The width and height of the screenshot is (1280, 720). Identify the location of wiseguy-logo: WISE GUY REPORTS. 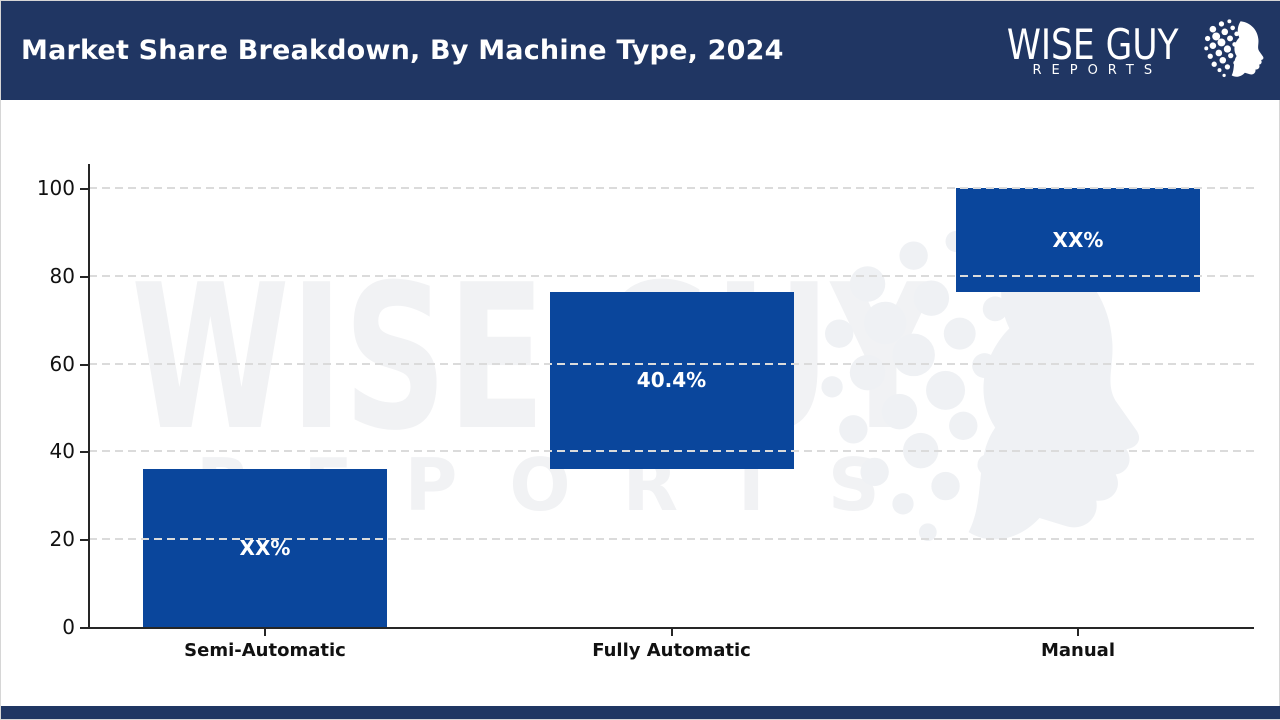
(1134, 51).